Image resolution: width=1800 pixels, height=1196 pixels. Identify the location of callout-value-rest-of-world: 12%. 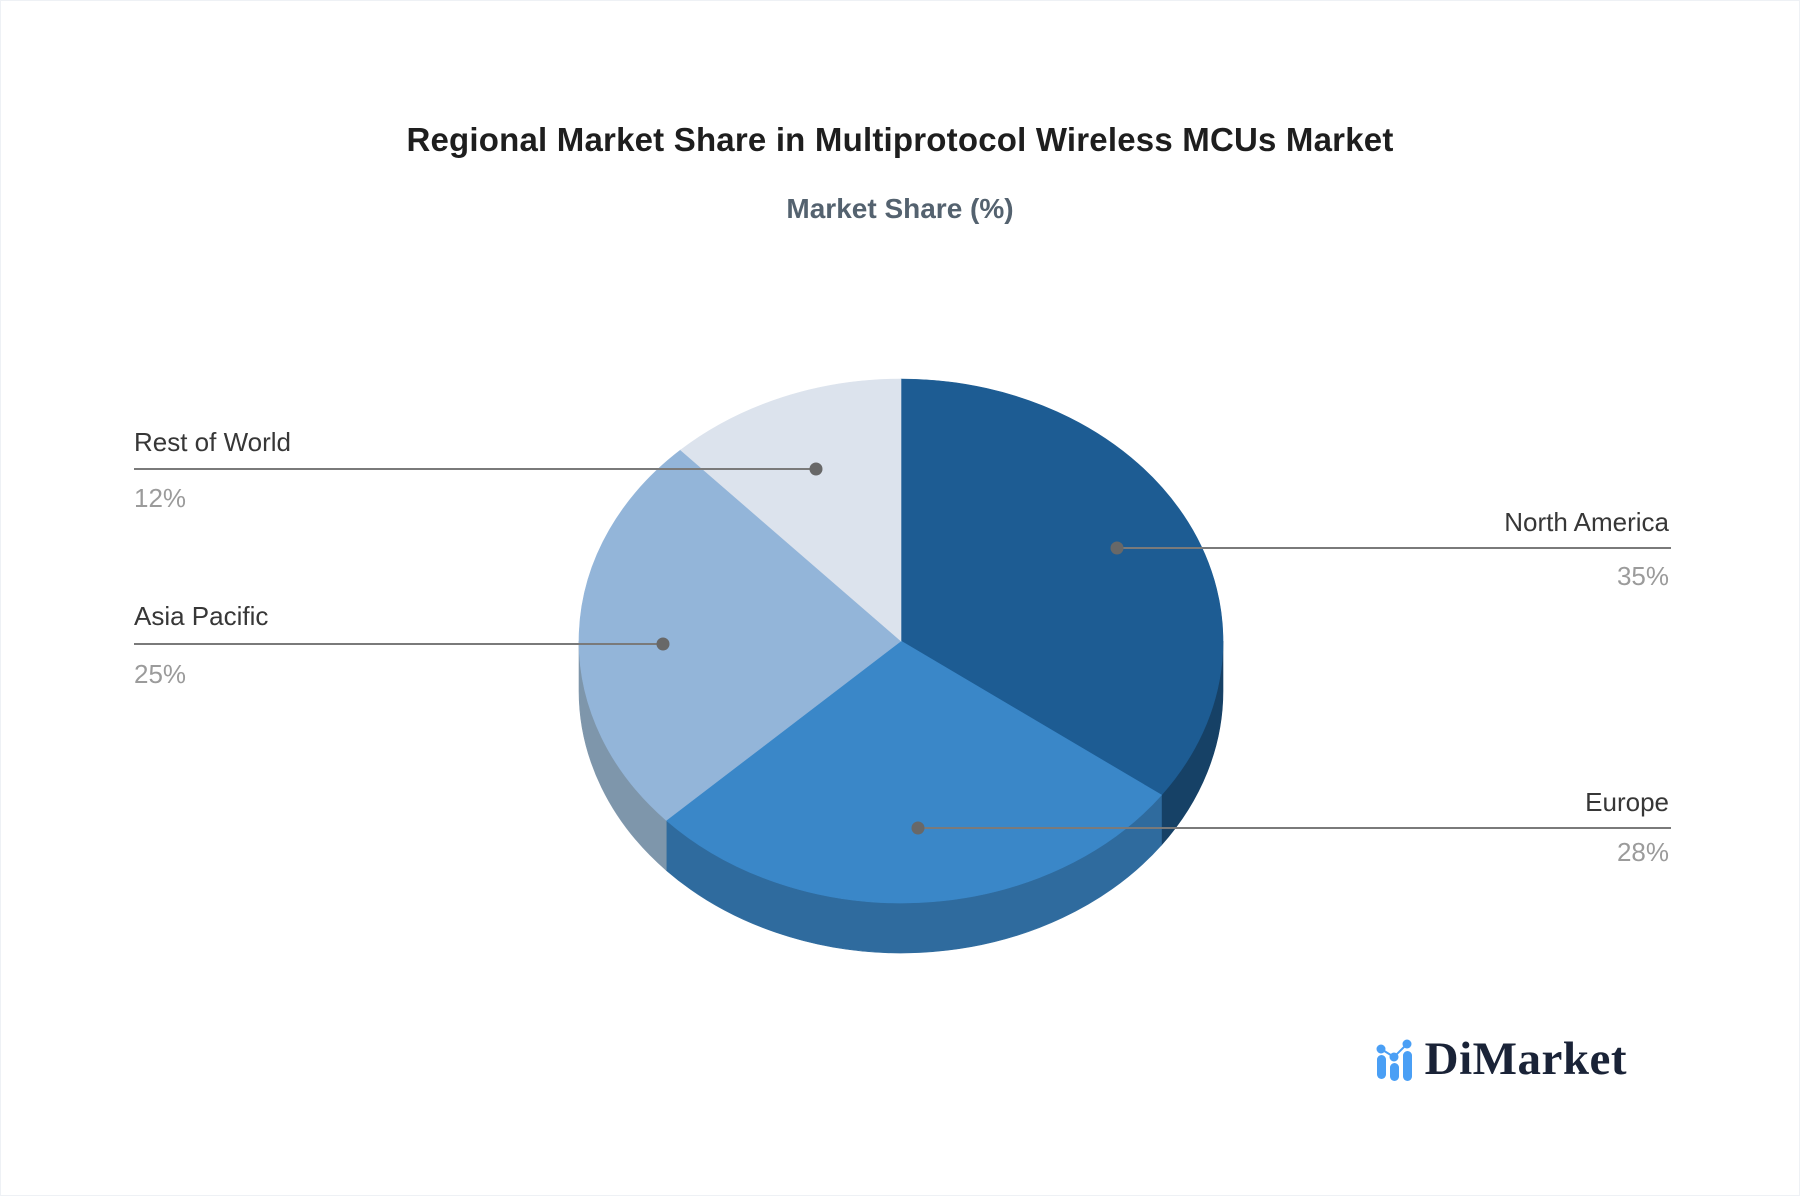
(160, 498).